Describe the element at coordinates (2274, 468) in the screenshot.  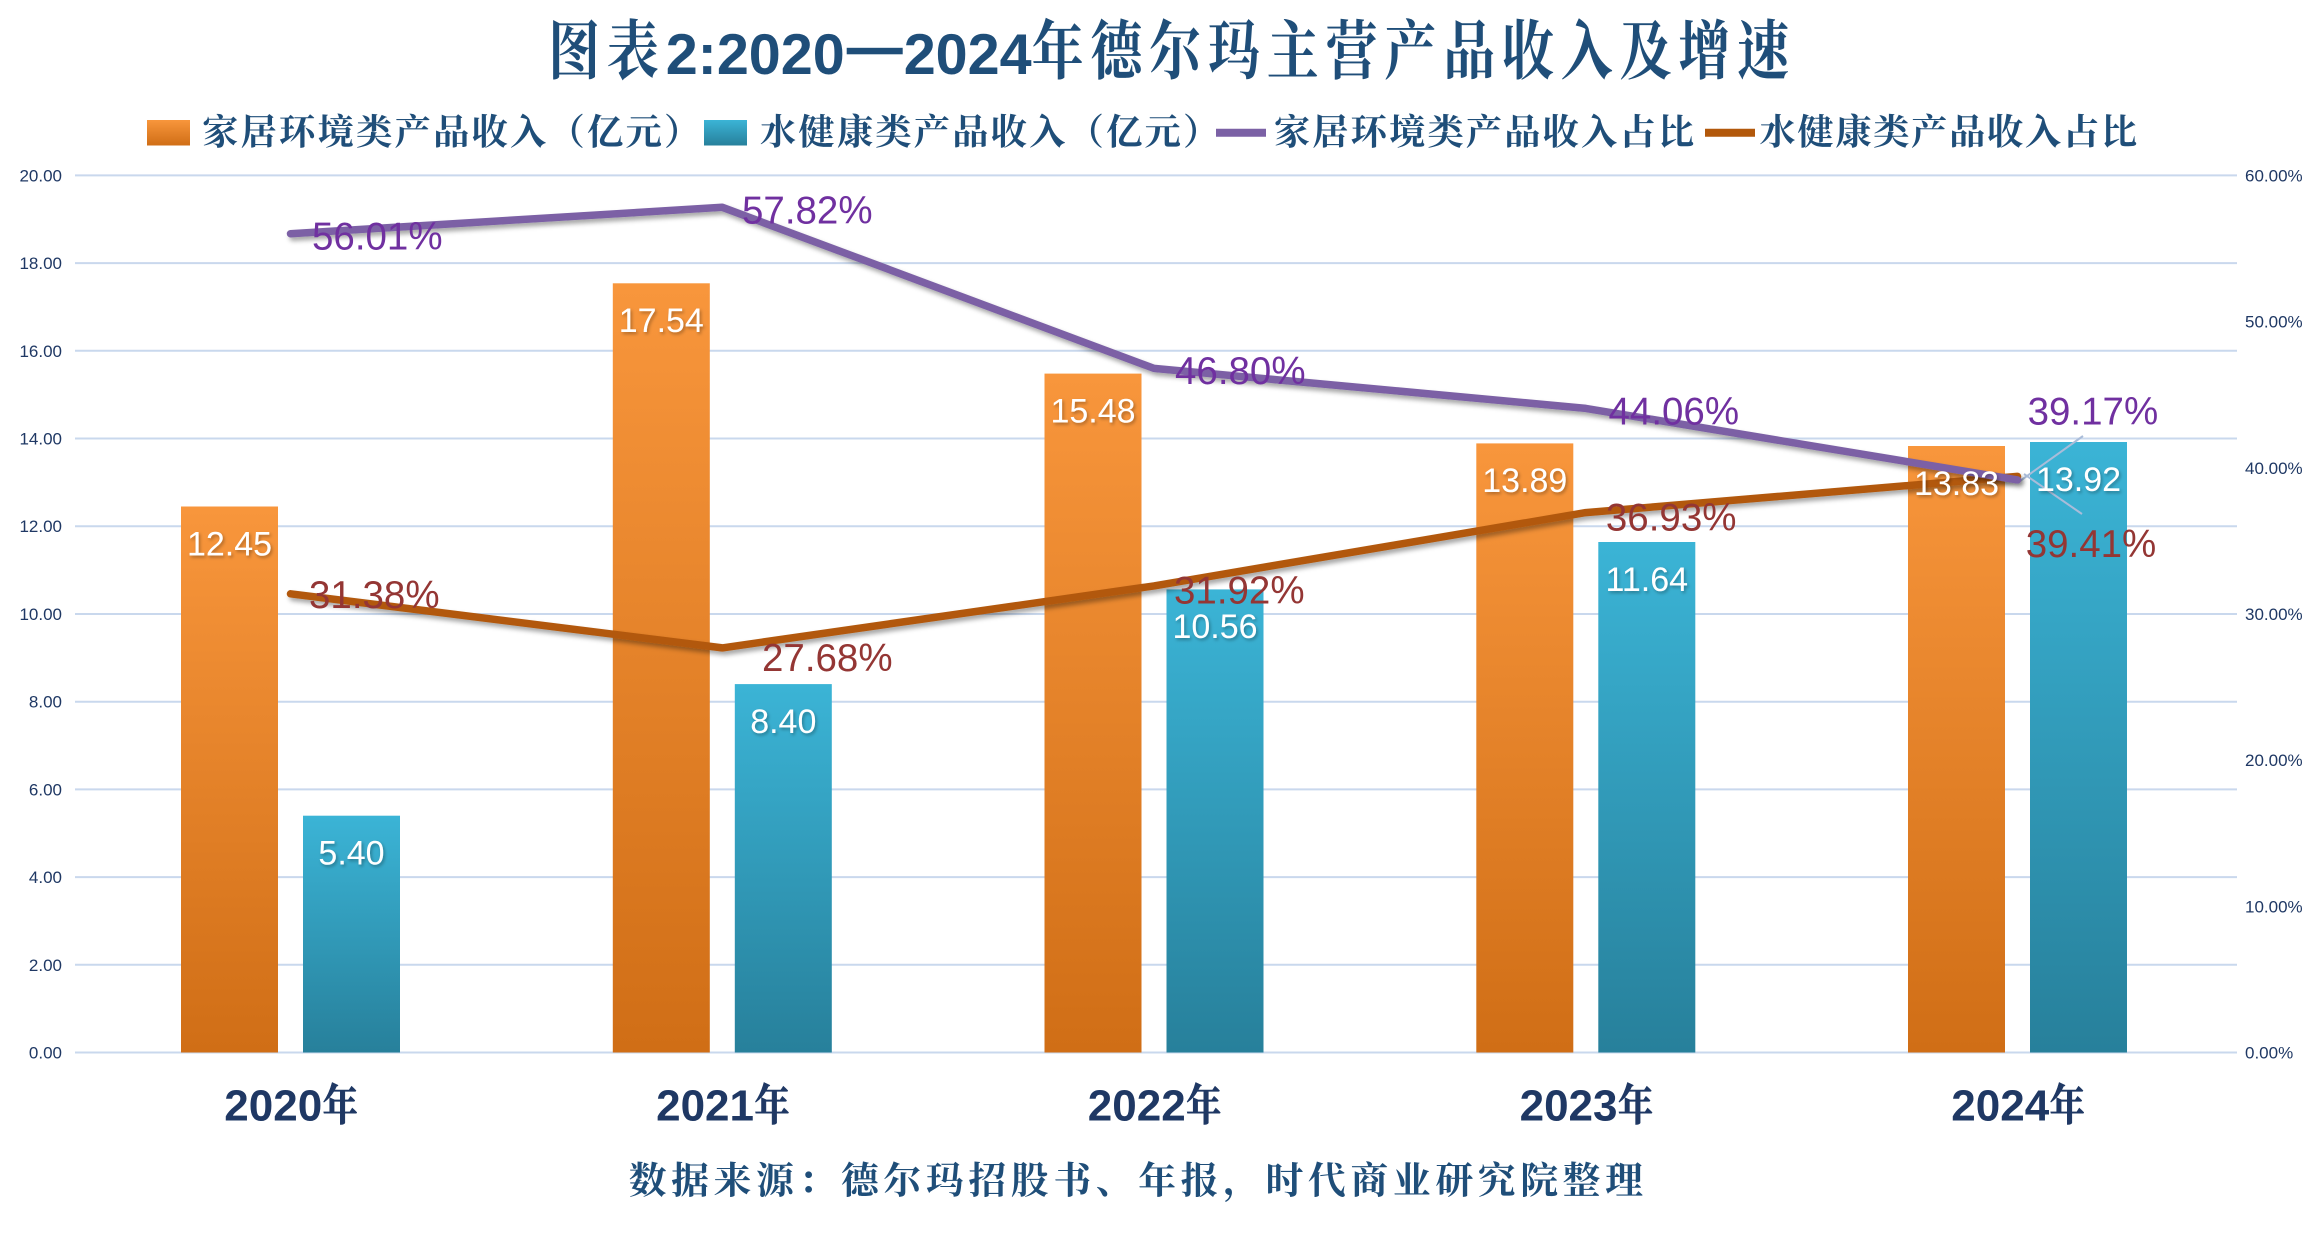
I see `svg-text: 40.00%` at that location.